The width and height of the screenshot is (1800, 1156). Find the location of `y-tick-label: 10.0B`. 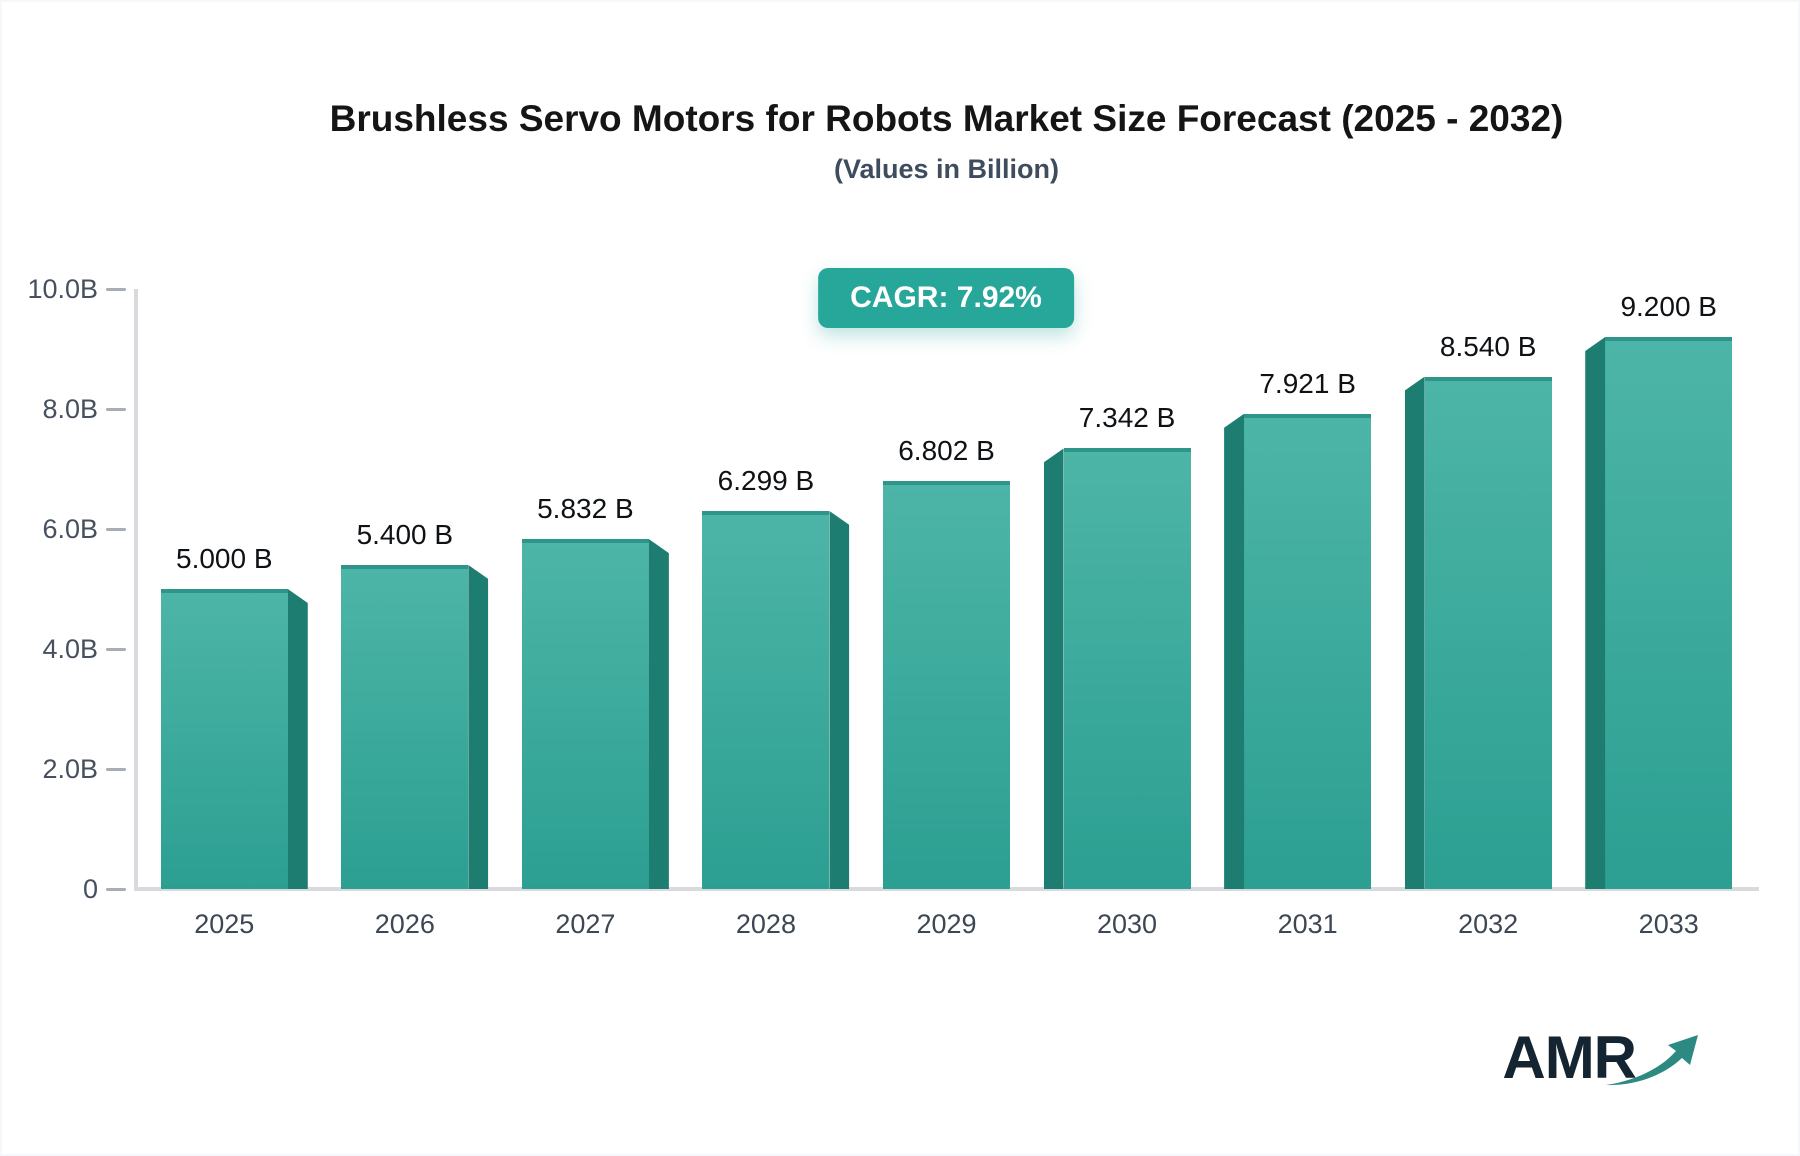

y-tick-label: 10.0B is located at coordinates (62, 289).